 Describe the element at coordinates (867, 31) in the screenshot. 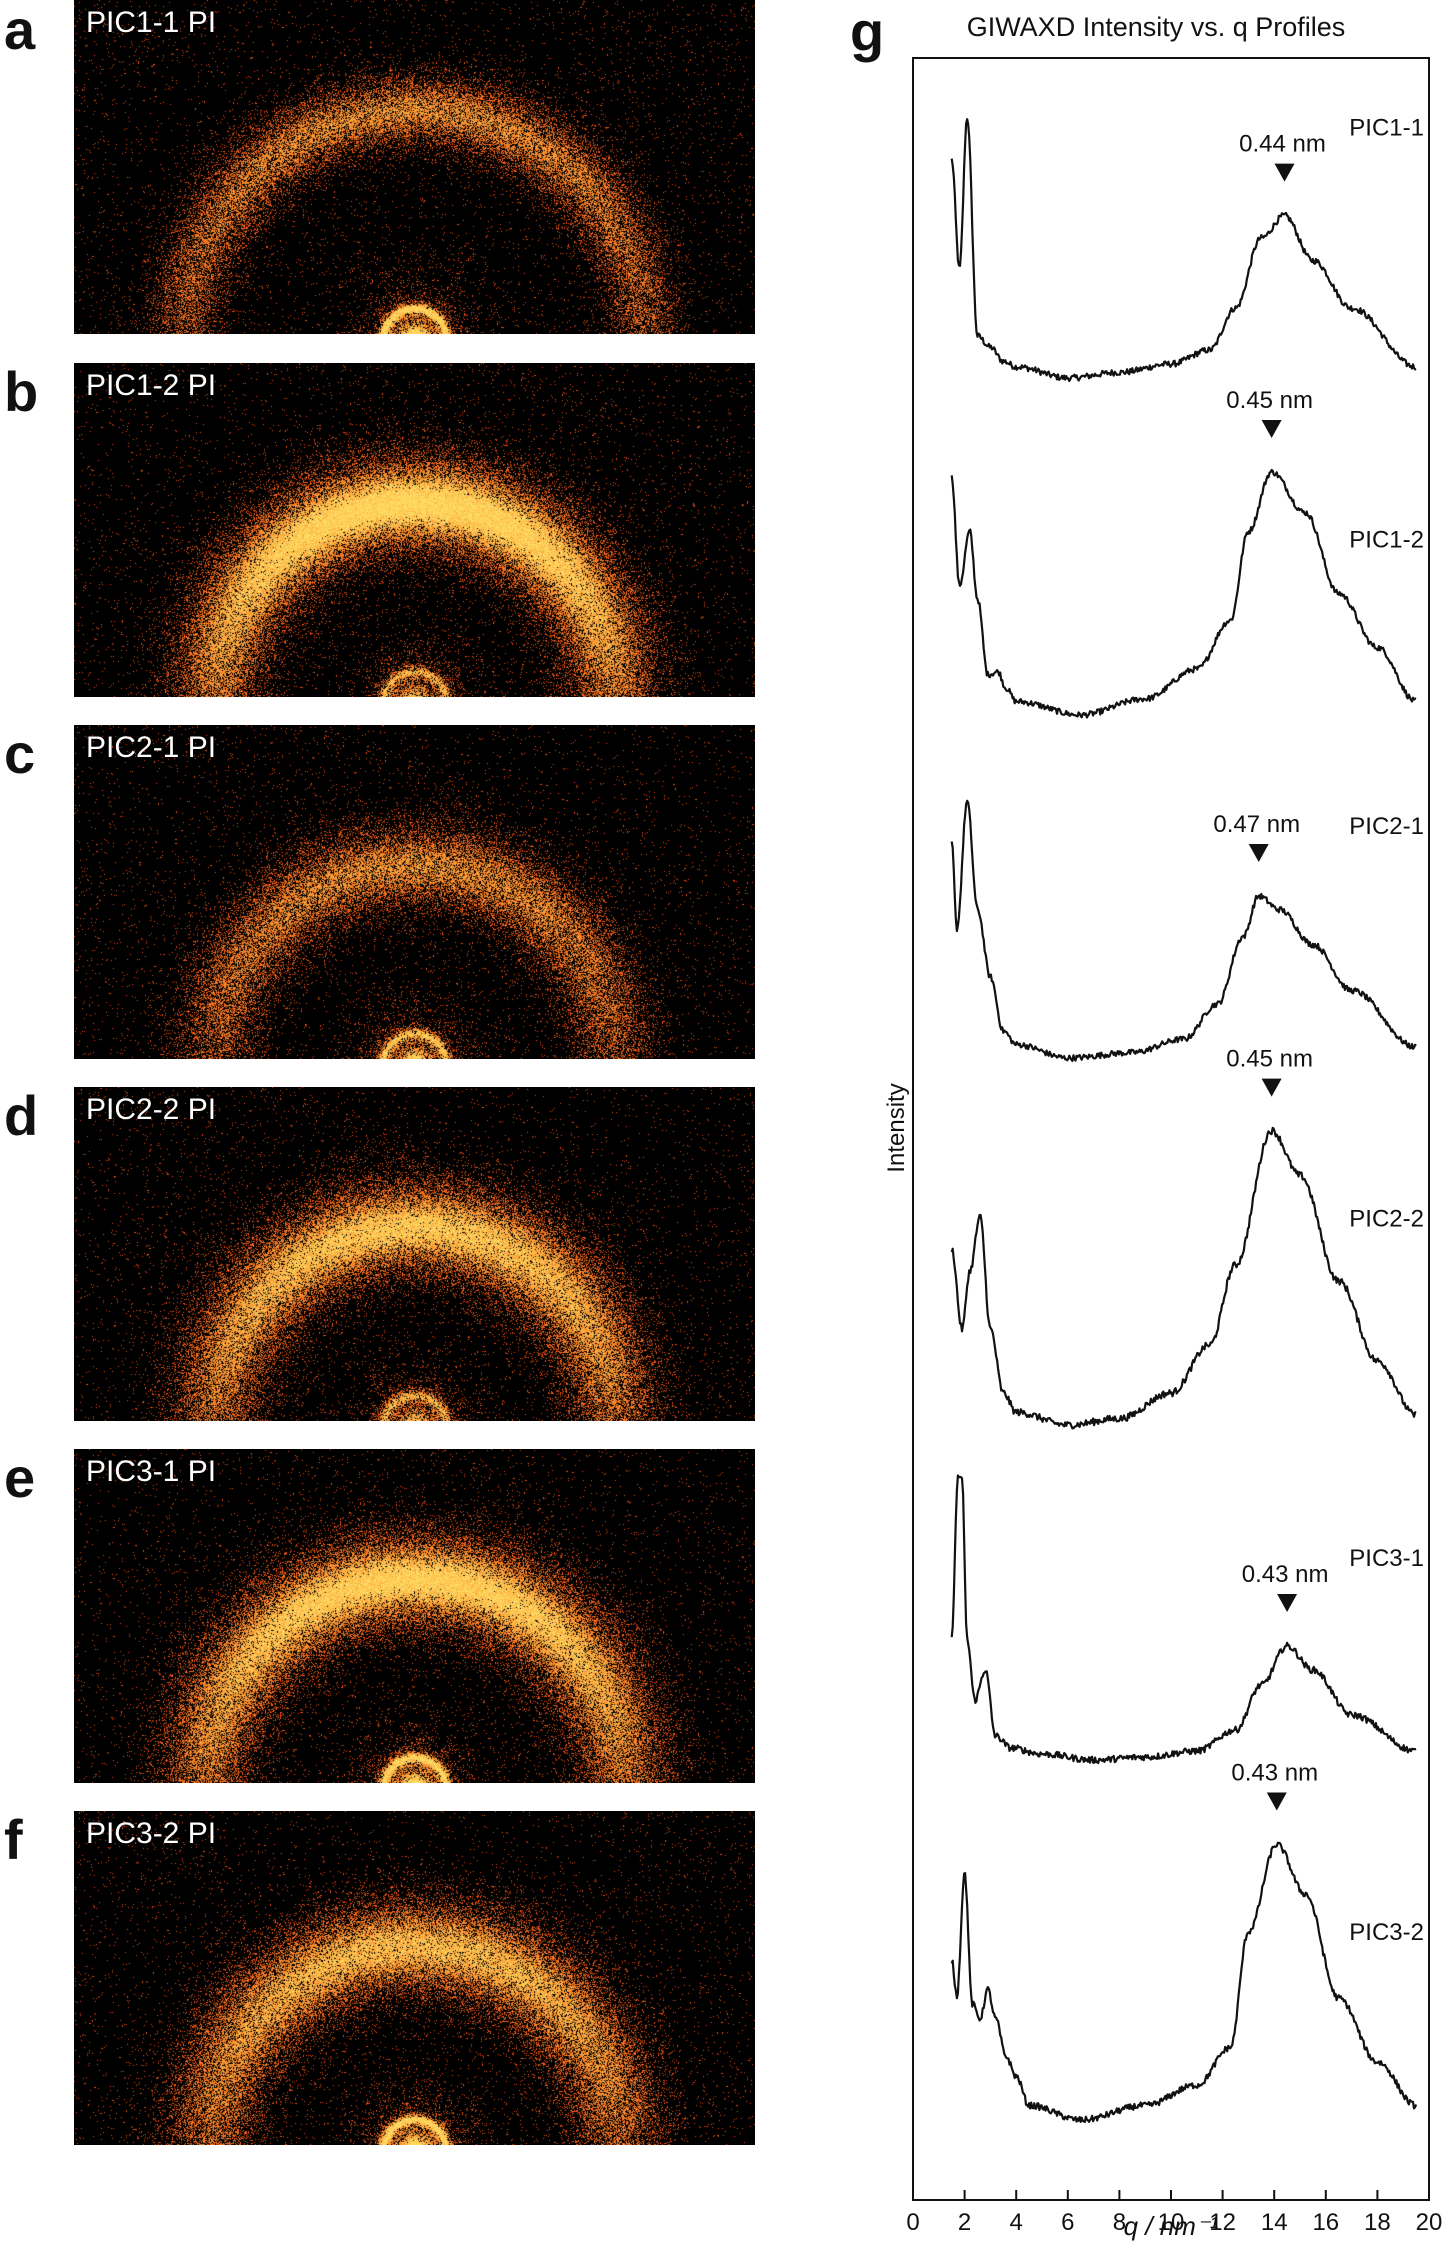

I see `panel-g-letter: g` at that location.